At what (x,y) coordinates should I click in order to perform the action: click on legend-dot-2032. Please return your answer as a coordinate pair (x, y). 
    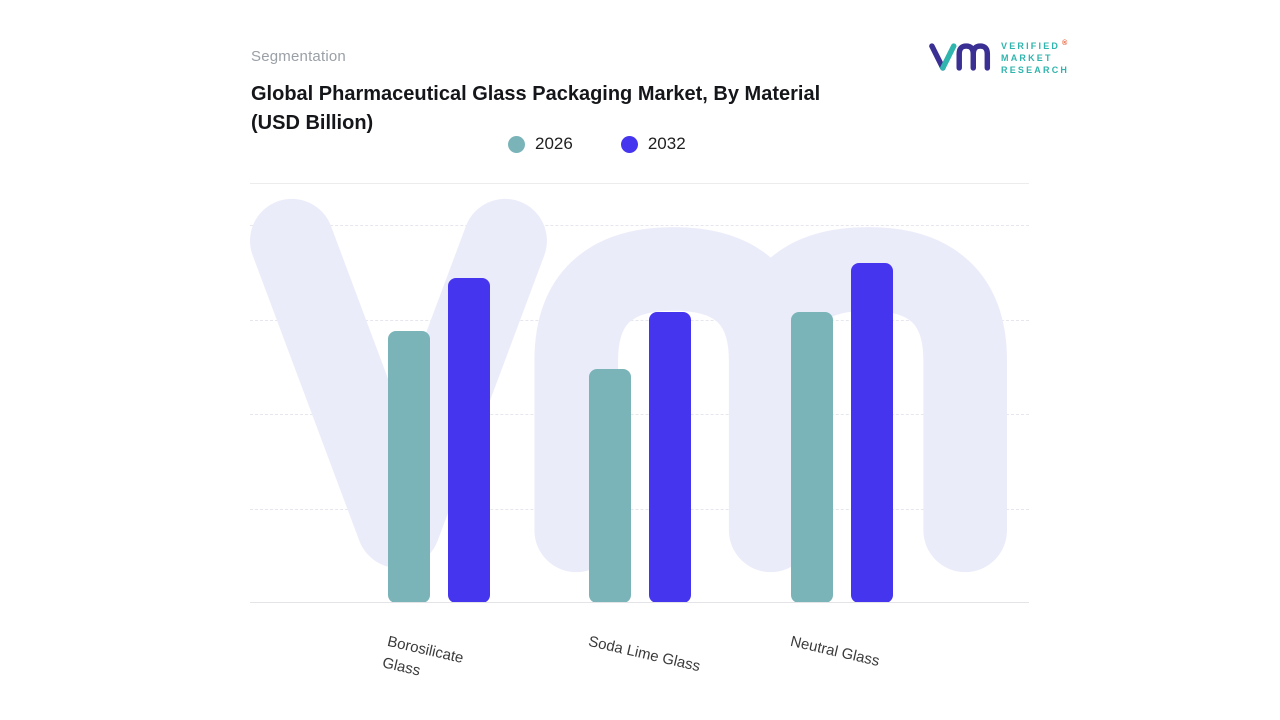
    Looking at the image, I should click on (629, 144).